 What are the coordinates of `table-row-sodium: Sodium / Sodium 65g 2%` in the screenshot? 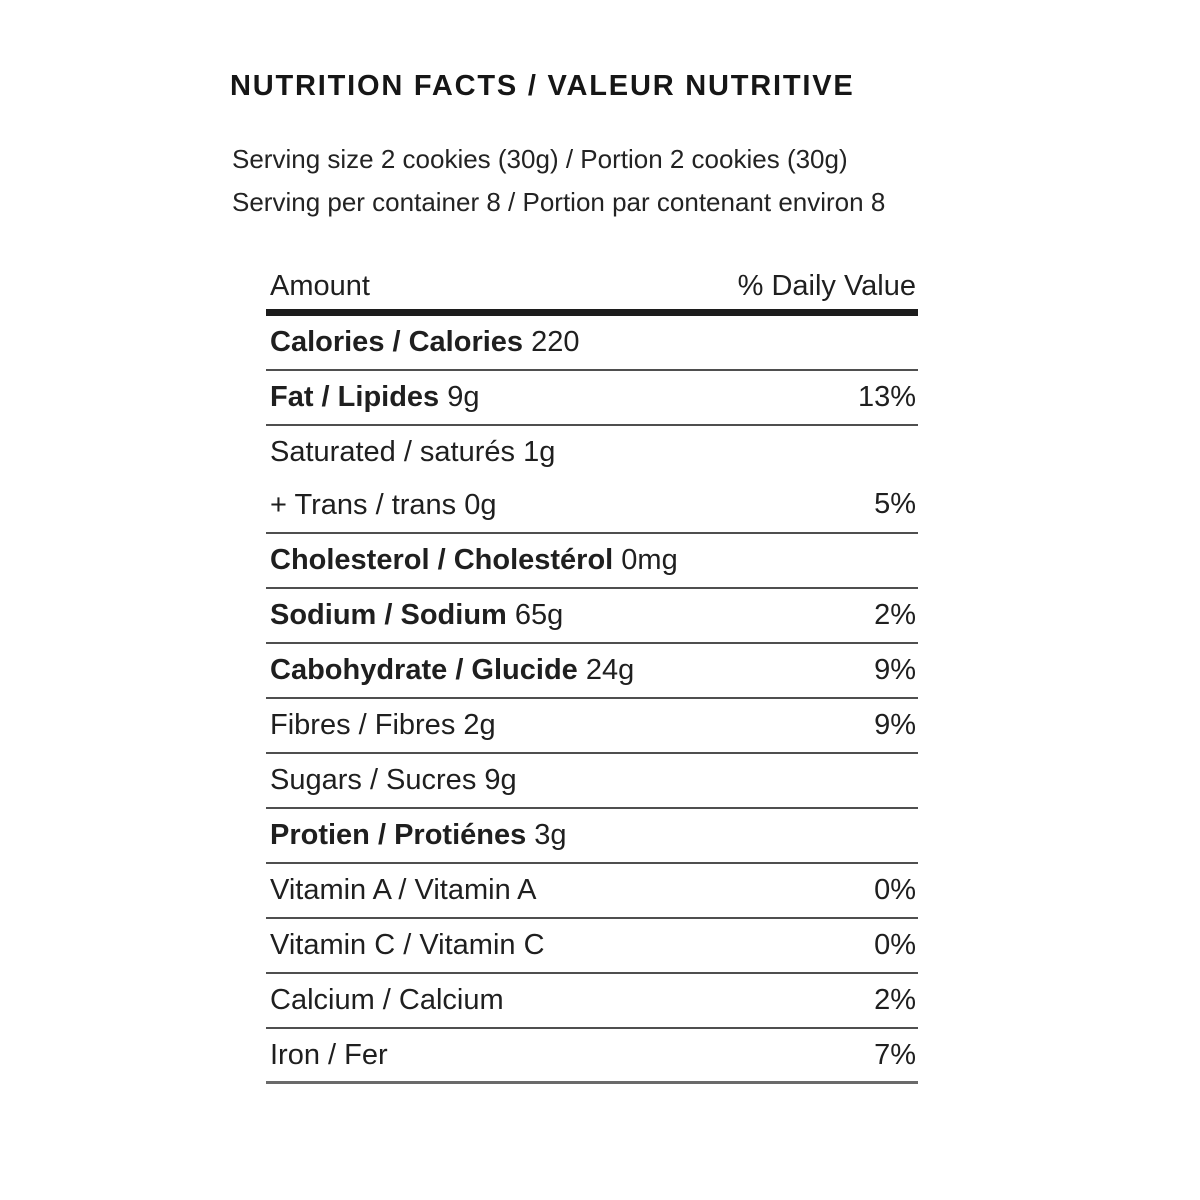 It's located at (592, 616).